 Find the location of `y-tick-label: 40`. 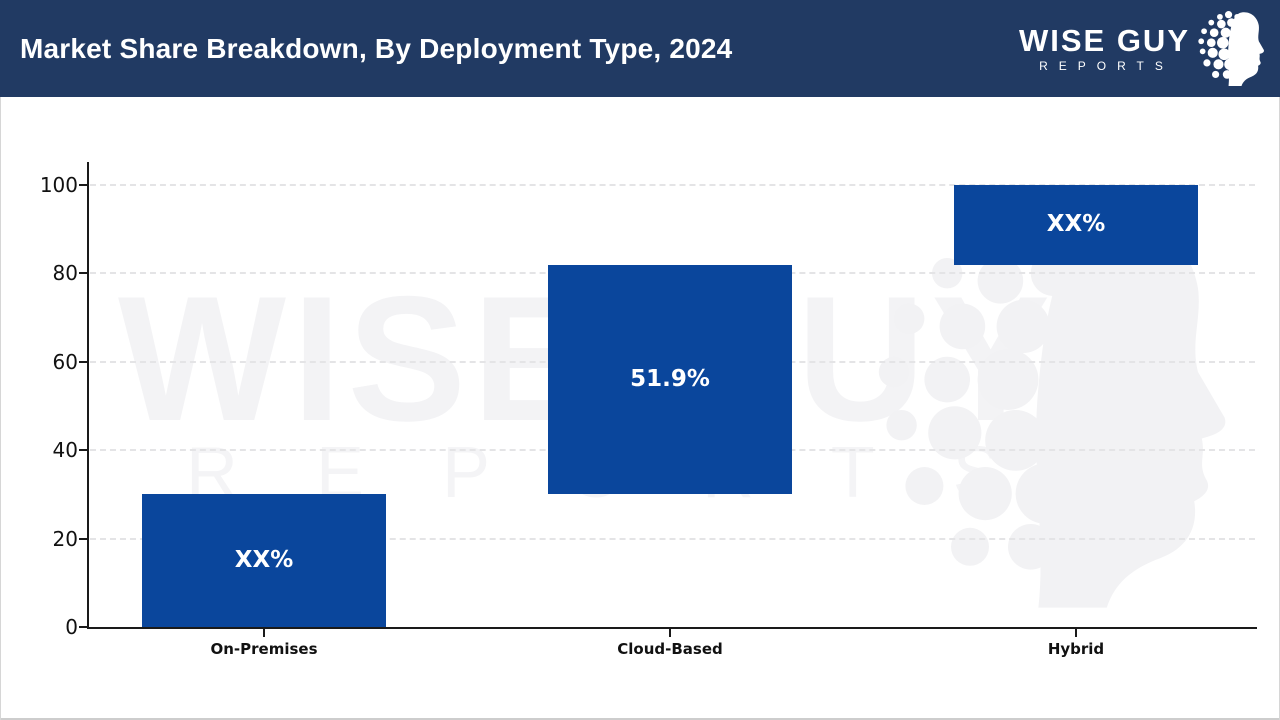

y-tick-label: 40 is located at coordinates (65, 450).